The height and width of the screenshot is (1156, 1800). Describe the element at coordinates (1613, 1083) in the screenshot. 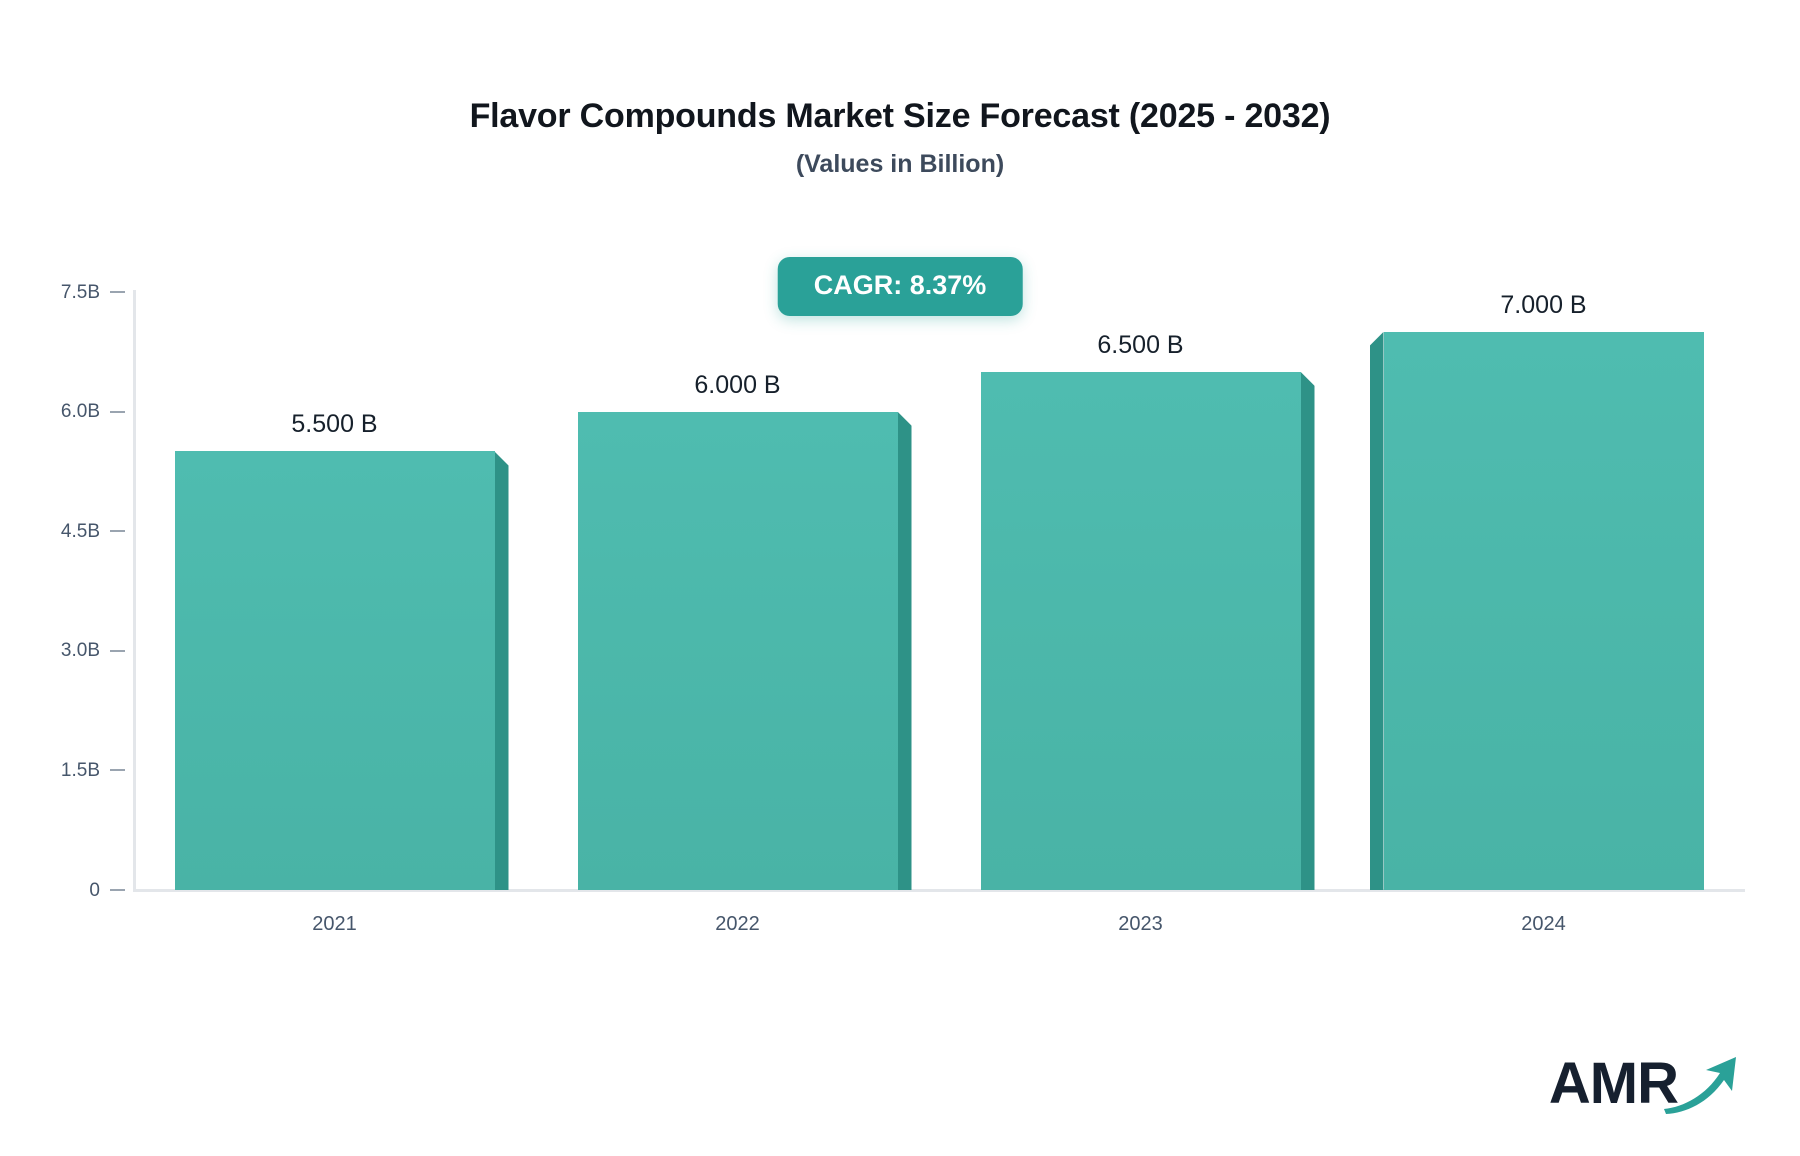

I see `logo-text: AMR` at that location.